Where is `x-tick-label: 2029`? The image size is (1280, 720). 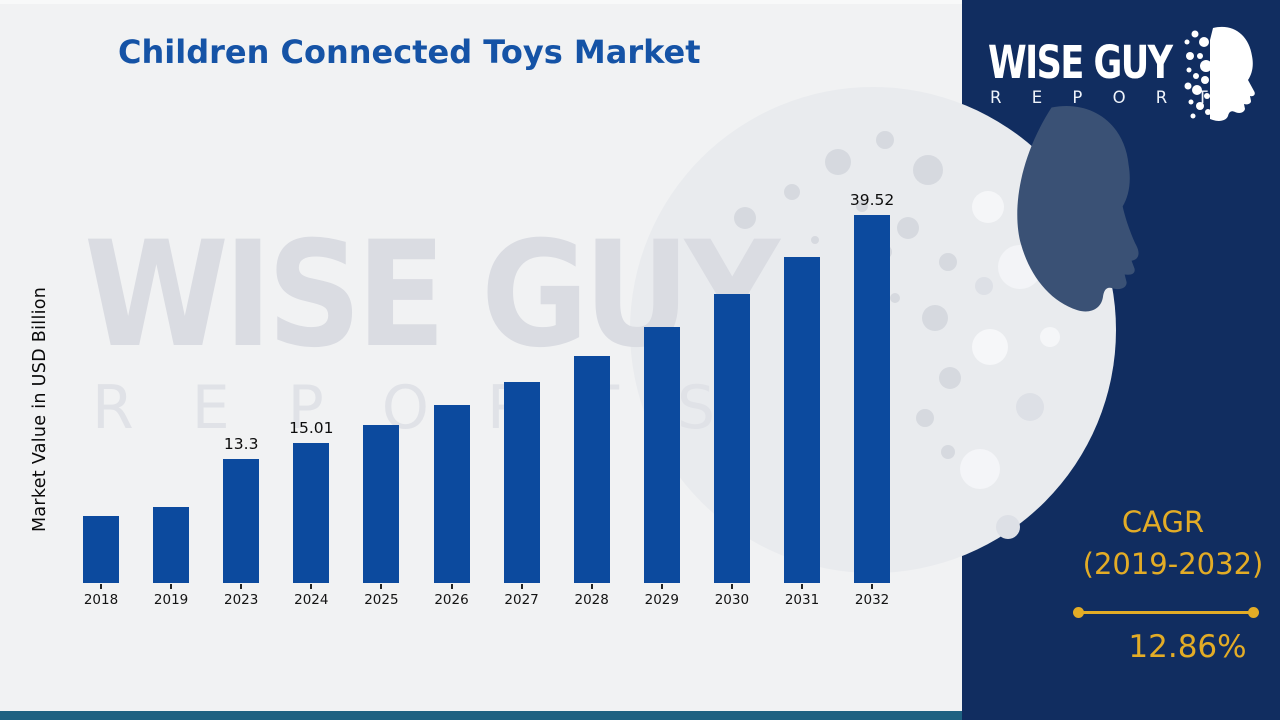 x-tick-label: 2029 is located at coordinates (661, 600).